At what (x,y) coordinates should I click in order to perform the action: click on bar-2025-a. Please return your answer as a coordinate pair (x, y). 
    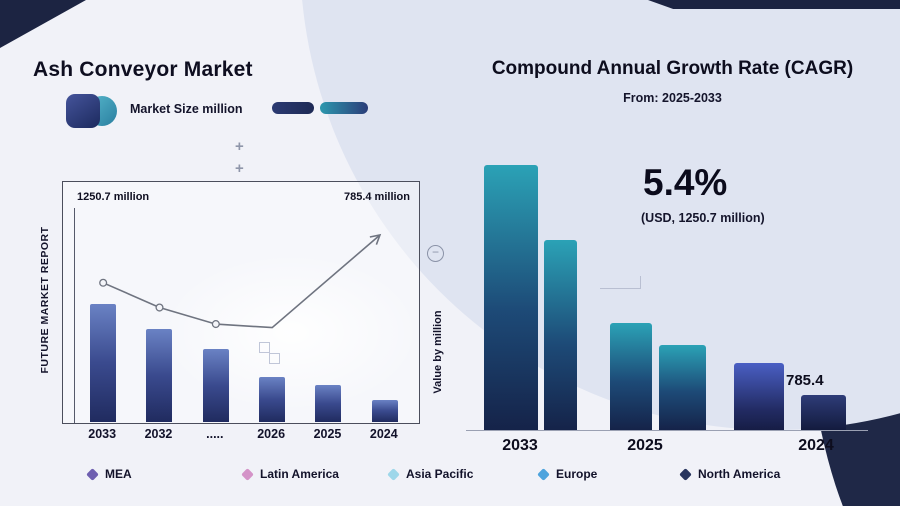
    Looking at the image, I should click on (631, 376).